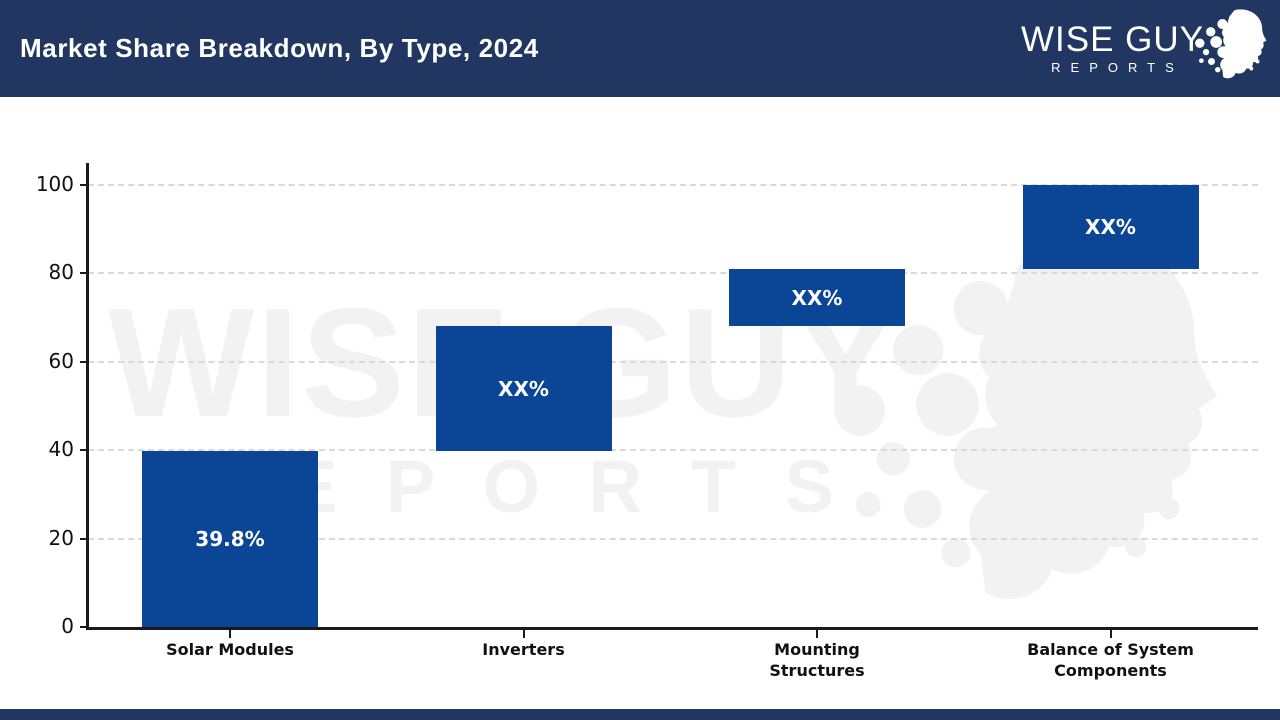  Describe the element at coordinates (61, 272) in the screenshot. I see `y-tick-label: 80` at that location.